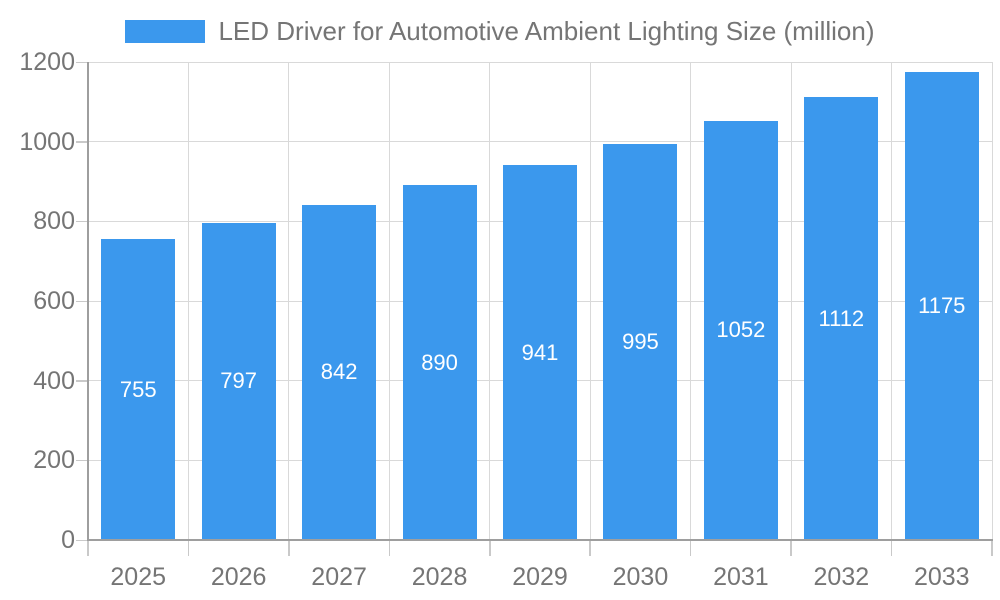 The image size is (1000, 600). I want to click on y-tick-label: 400, so click(54, 380).